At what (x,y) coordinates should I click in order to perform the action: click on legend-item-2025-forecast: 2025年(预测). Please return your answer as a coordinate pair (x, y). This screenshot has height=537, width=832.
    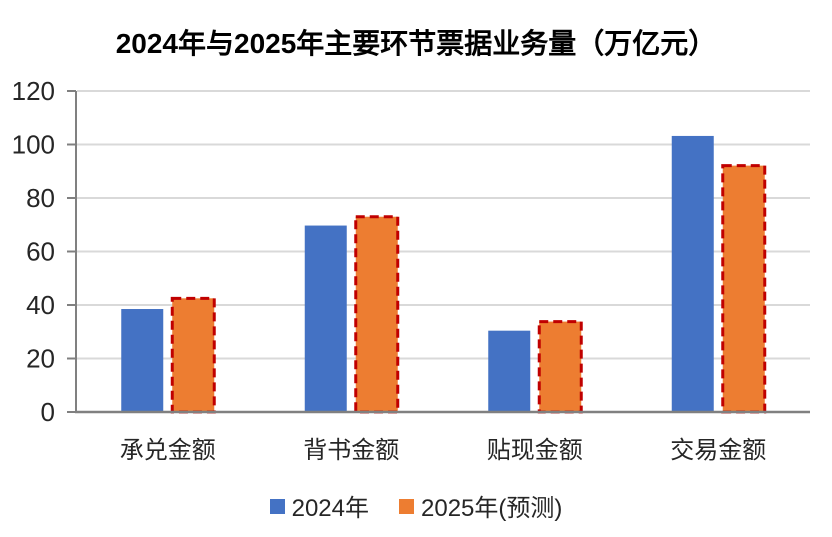
    Looking at the image, I should click on (480, 505).